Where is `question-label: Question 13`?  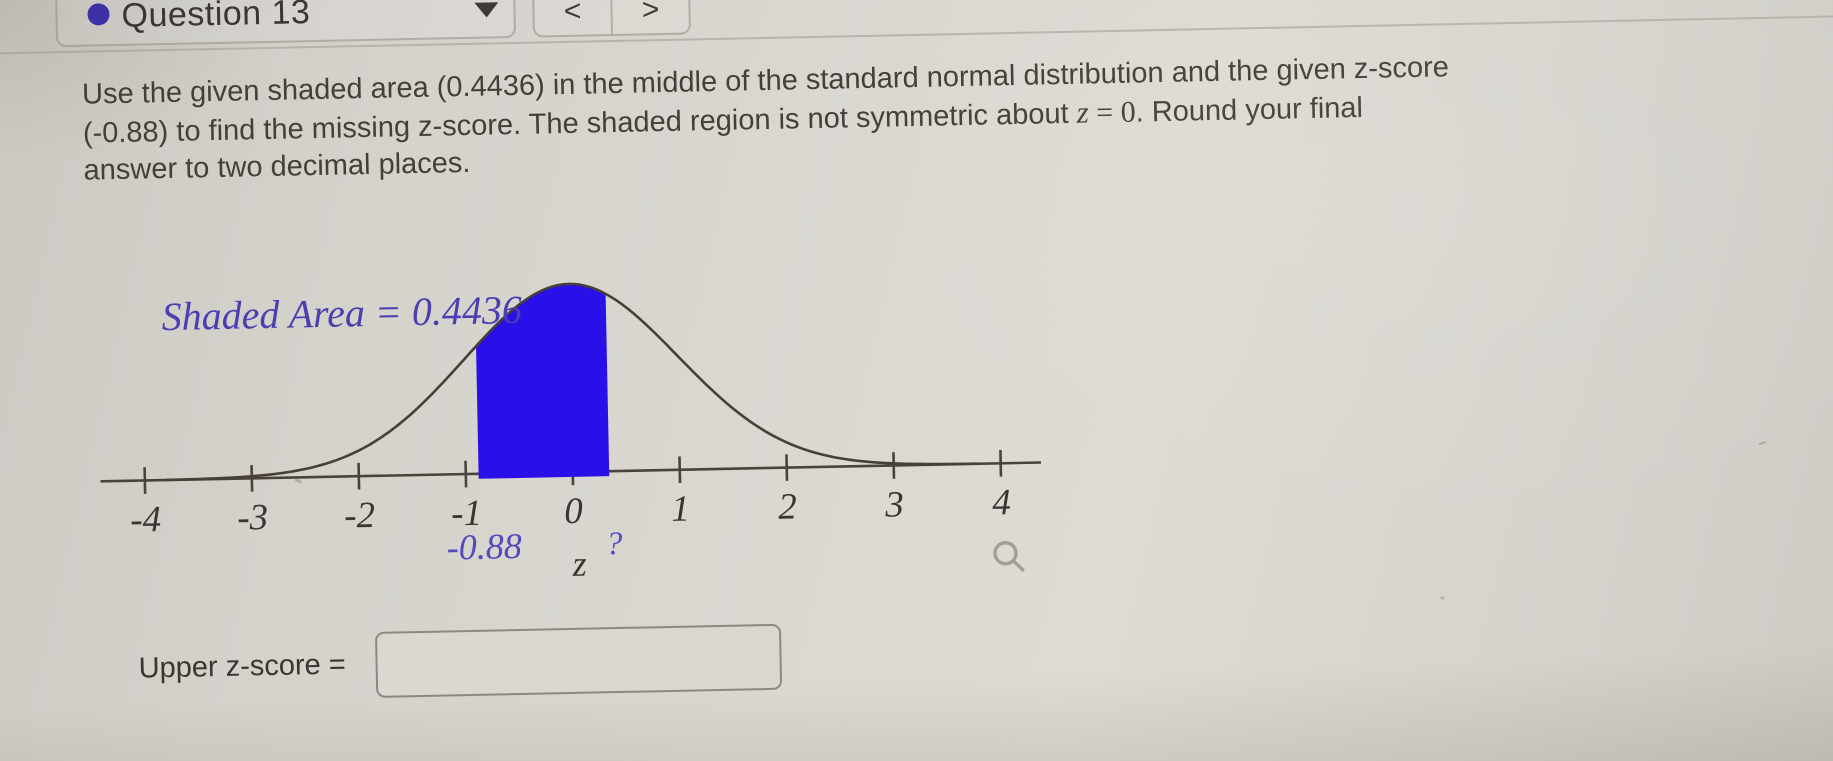 question-label: Question 13 is located at coordinates (216, 17).